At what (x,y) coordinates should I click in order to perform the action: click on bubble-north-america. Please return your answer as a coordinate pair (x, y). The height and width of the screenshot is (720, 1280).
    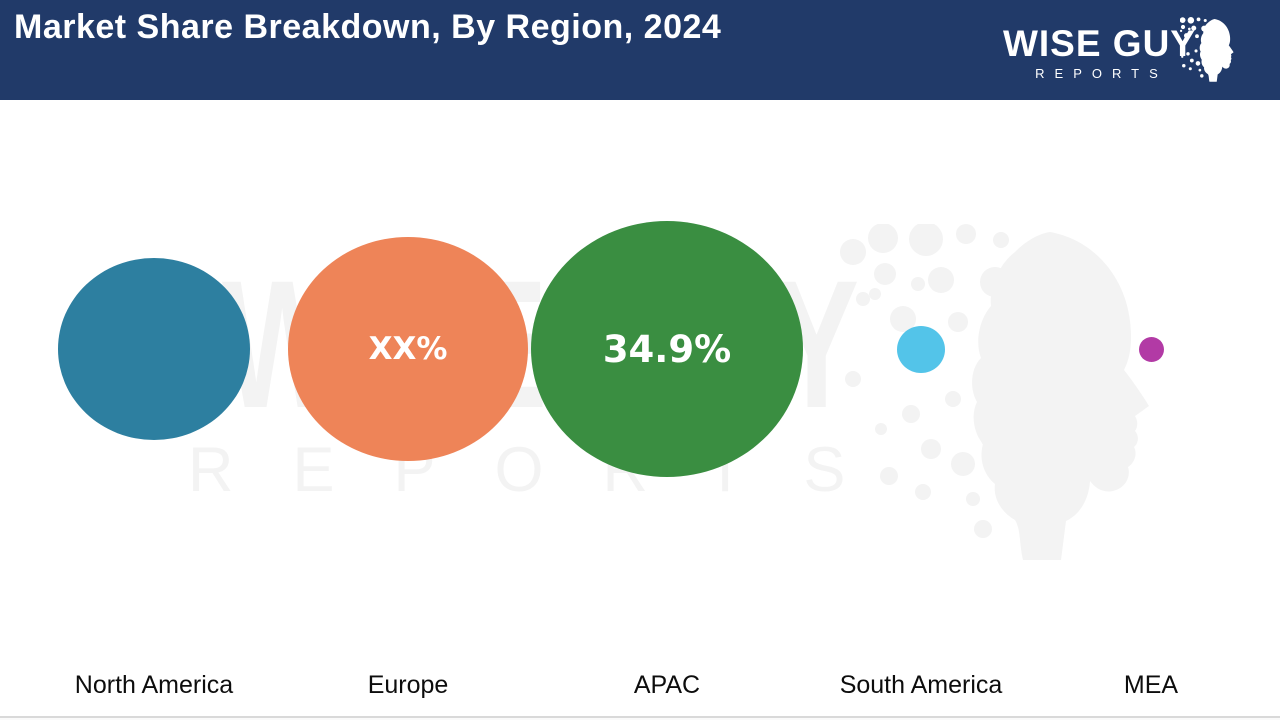
    Looking at the image, I should click on (154, 349).